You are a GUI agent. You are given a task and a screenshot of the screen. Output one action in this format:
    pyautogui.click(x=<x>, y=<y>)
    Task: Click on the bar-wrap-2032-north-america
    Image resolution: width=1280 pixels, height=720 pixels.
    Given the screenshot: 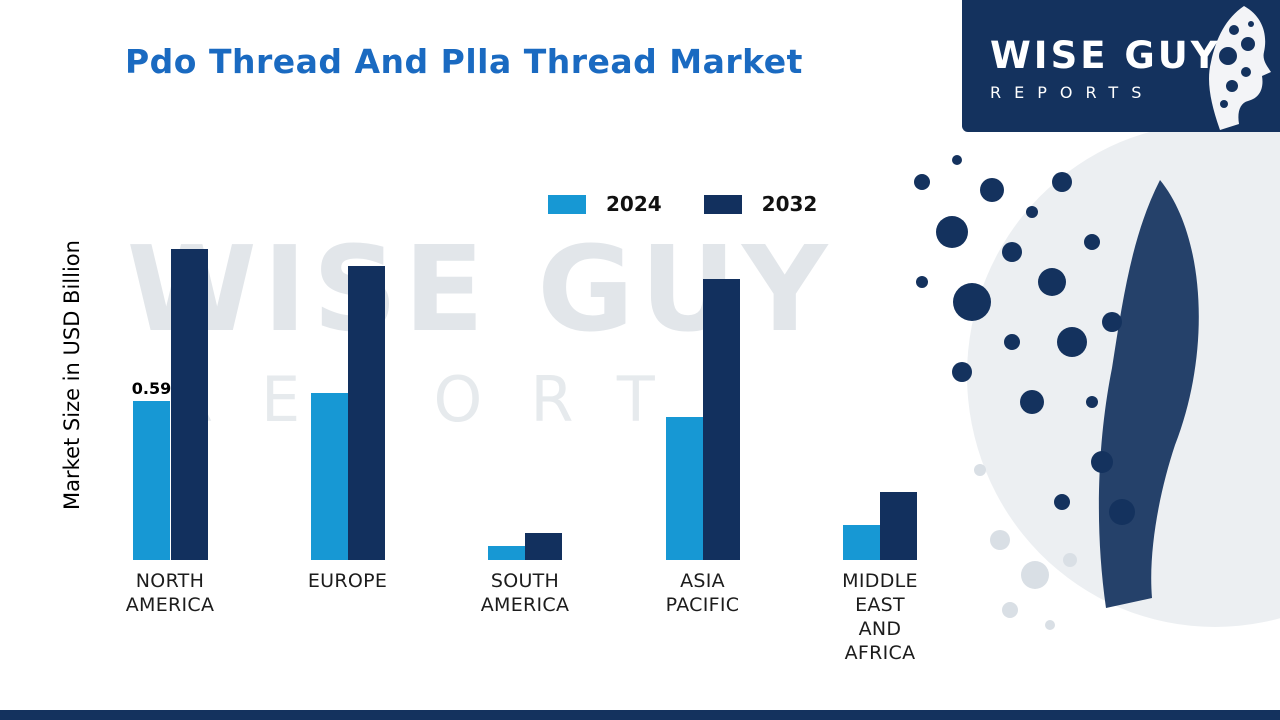 What is the action you would take?
    pyautogui.click(x=190, y=404)
    